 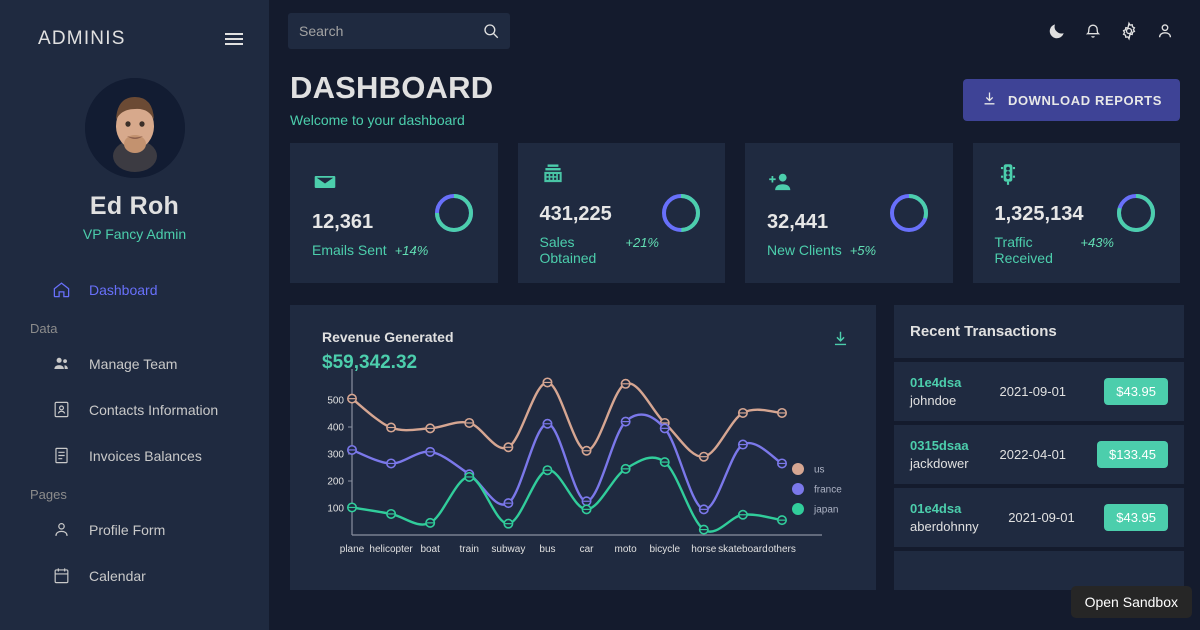 What do you see at coordinates (1084, 100) in the screenshot?
I see `download-reports-label: DOWNLOAD REPORTS` at bounding box center [1084, 100].